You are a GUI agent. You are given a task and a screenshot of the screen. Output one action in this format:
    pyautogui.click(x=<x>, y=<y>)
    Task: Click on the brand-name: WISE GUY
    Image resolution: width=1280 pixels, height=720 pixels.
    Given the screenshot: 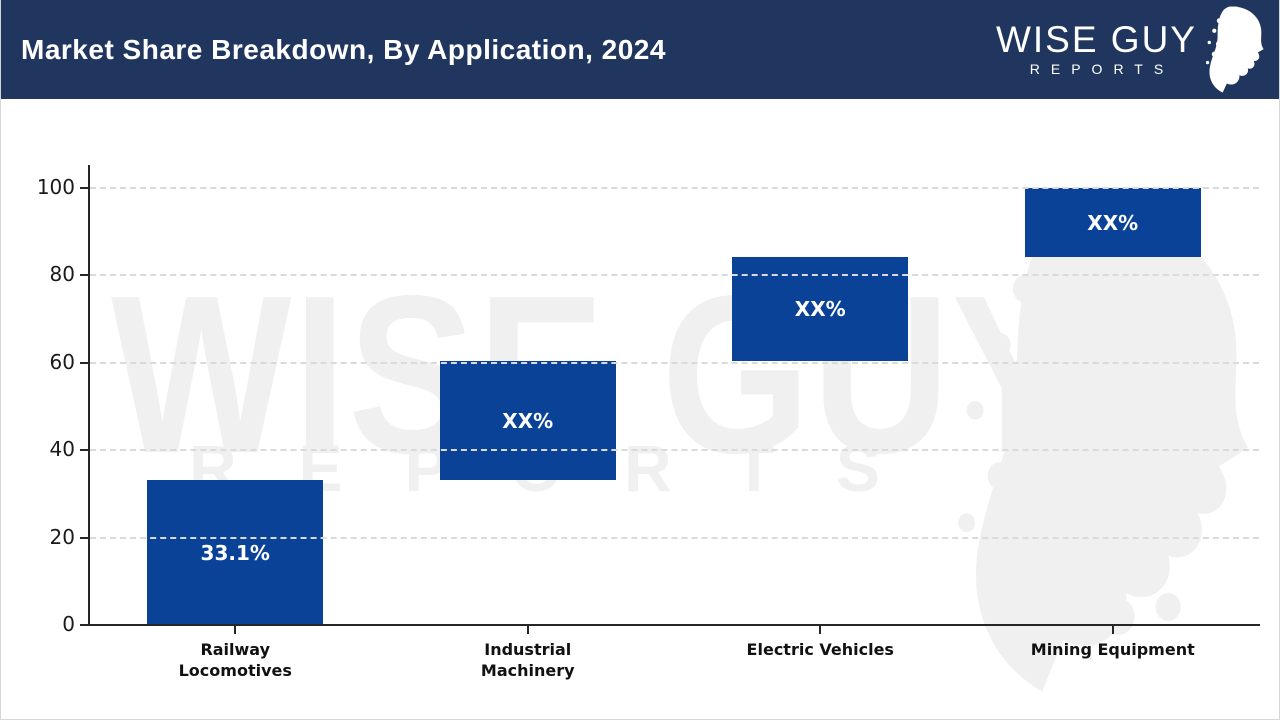 What is the action you would take?
    pyautogui.click(x=1096, y=39)
    